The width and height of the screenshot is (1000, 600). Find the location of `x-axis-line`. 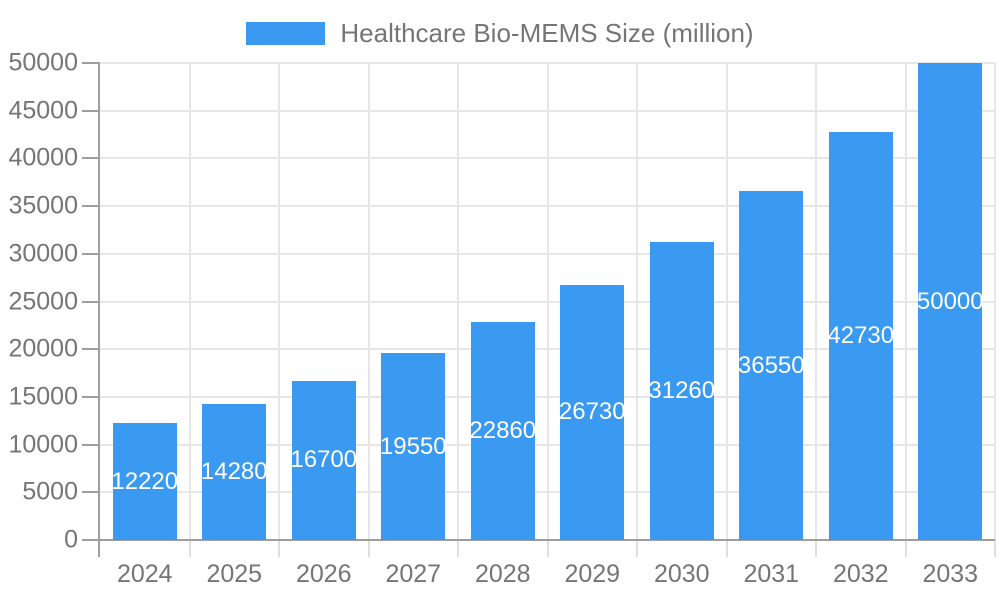

x-axis-line is located at coordinates (547, 540).